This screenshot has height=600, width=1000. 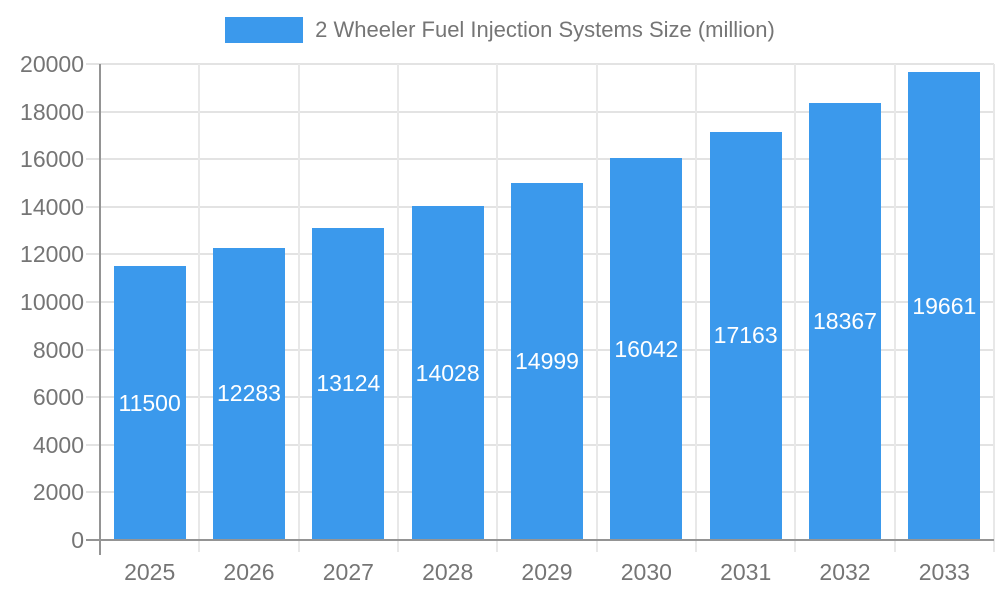 I want to click on bar-2029: 14999, so click(x=547, y=361).